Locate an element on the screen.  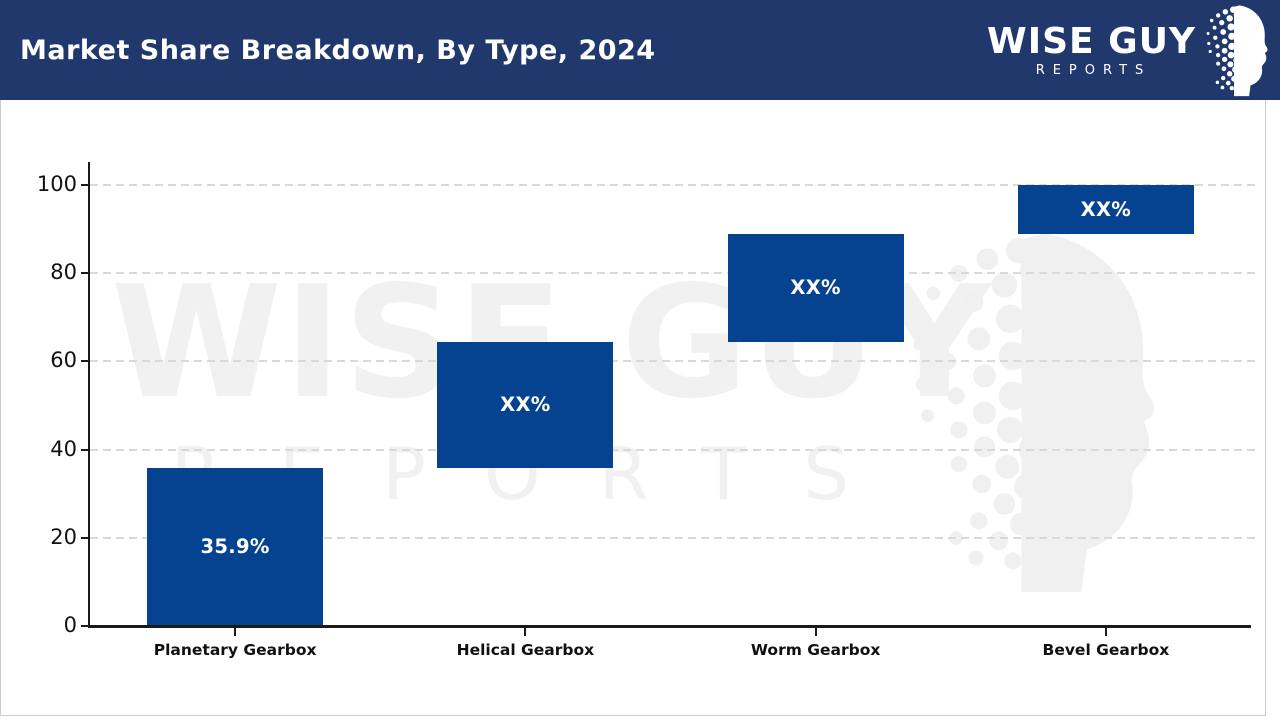
x-axis-label: Worm Gearbox is located at coordinates (815, 650).